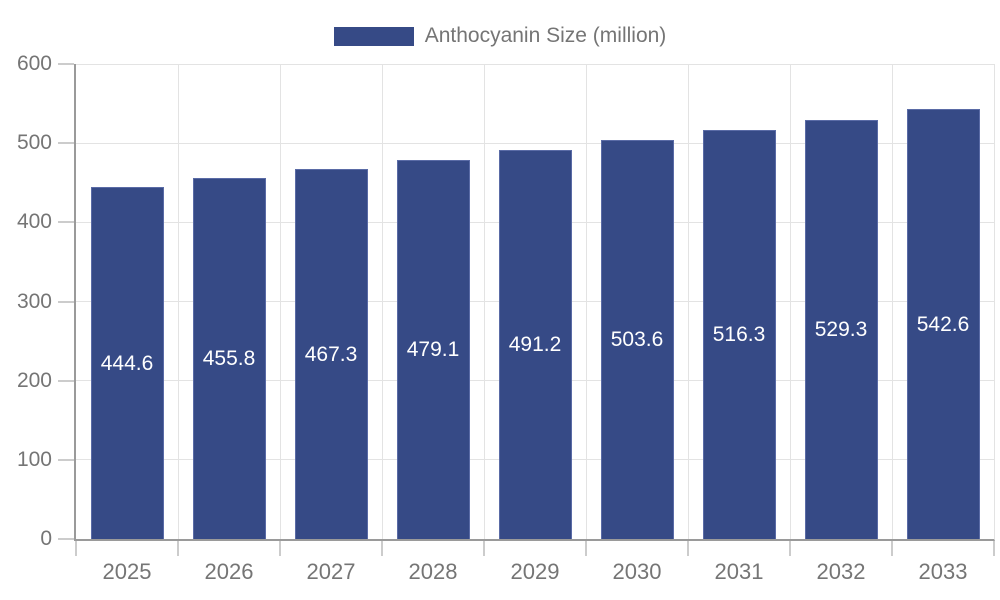 This screenshot has width=1000, height=600. Describe the element at coordinates (127, 571) in the screenshot. I see `x-tick-label: 2025` at that location.